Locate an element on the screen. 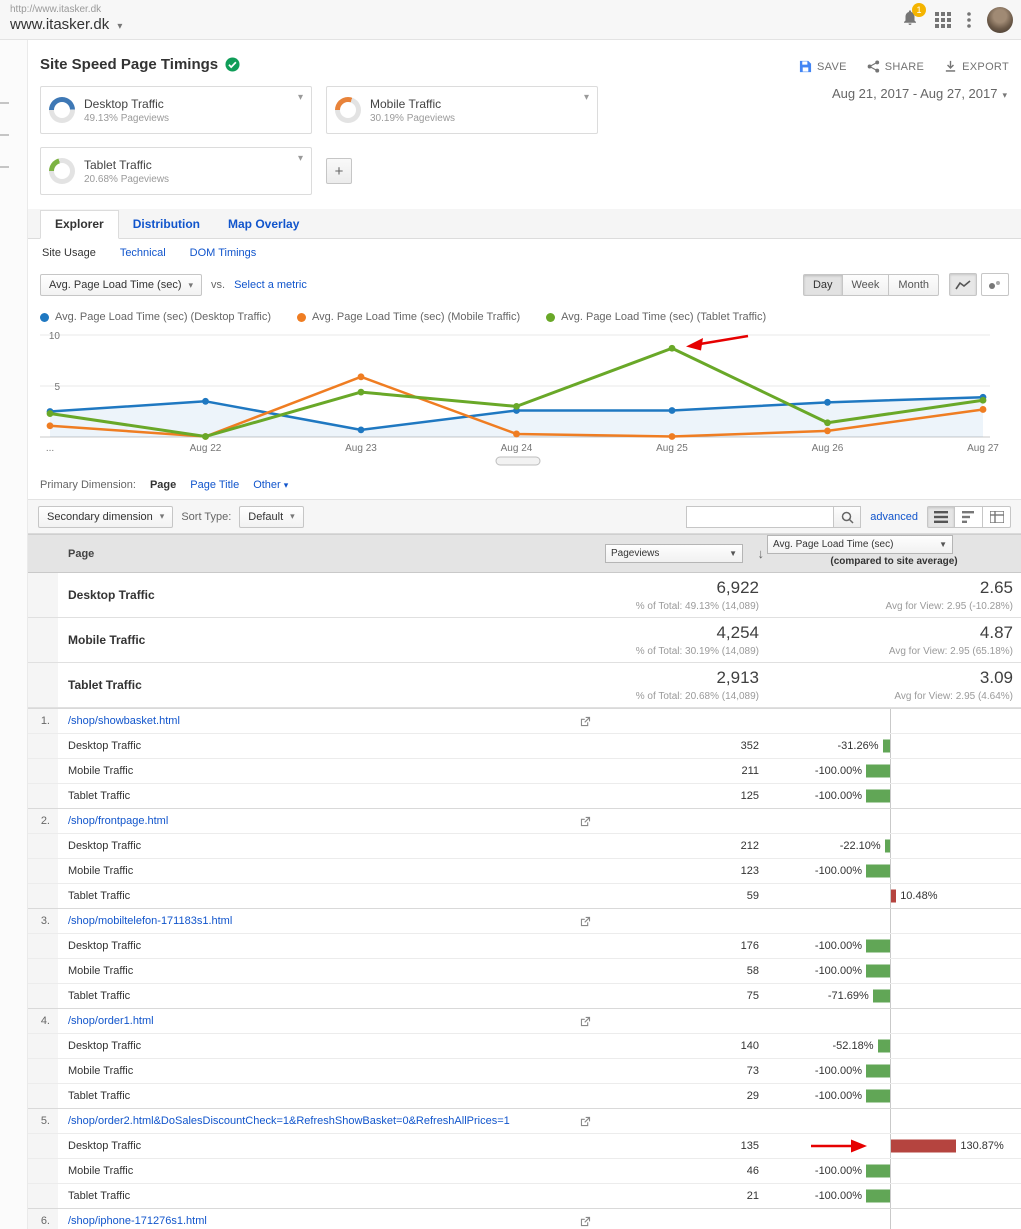 This screenshot has width=1021, height=1229. series-dot-icon is located at coordinates (44, 317).